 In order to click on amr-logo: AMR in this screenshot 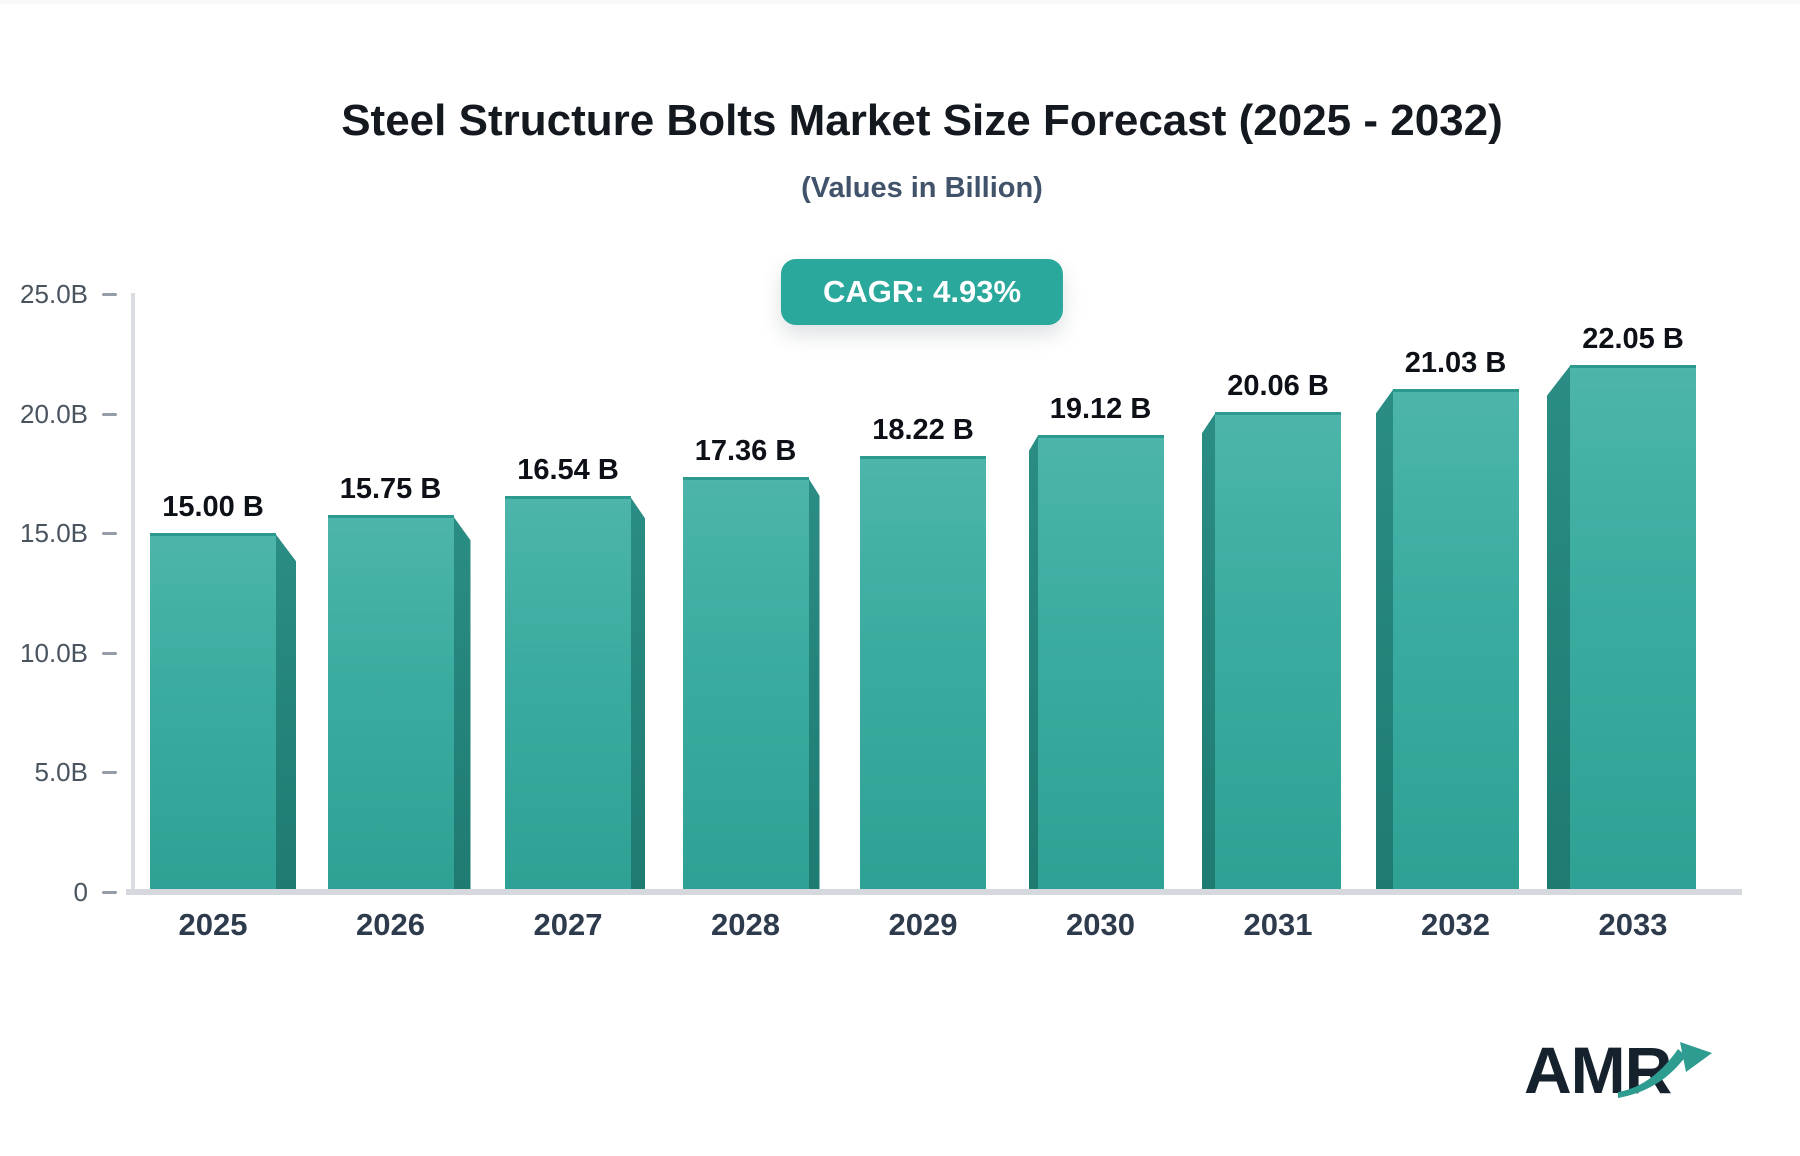, I will do `click(1624, 1072)`.